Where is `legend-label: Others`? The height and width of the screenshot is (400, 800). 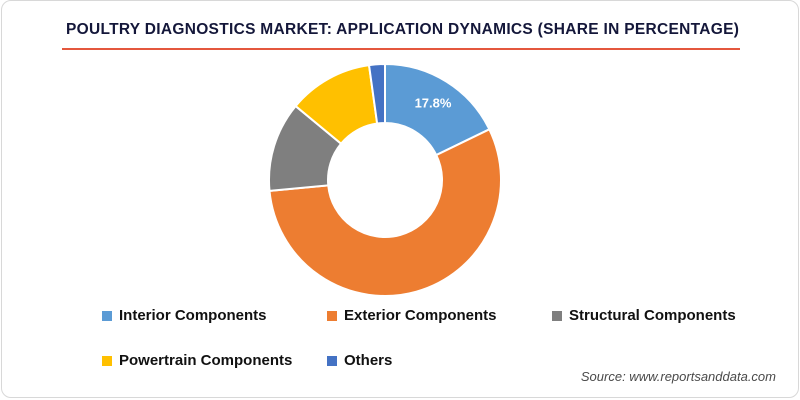 legend-label: Others is located at coordinates (368, 360).